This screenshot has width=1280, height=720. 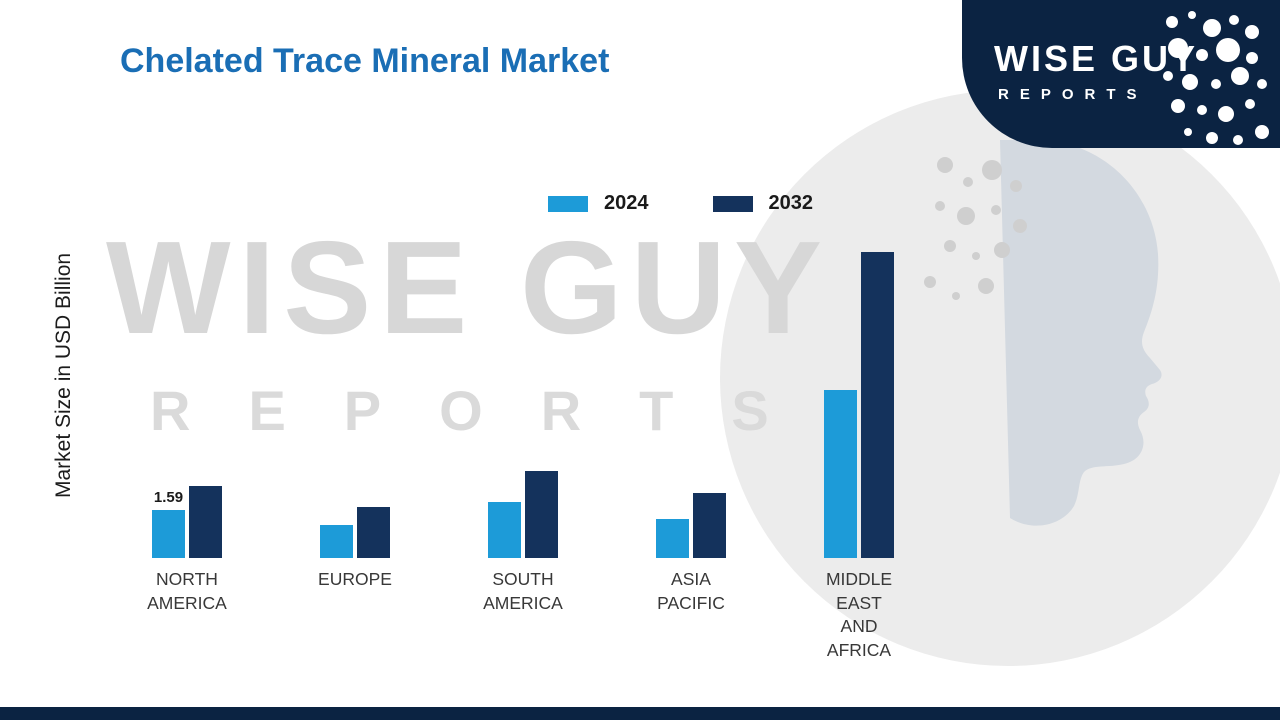 What do you see at coordinates (626, 203) in the screenshot?
I see `legend-label: 2024` at bounding box center [626, 203].